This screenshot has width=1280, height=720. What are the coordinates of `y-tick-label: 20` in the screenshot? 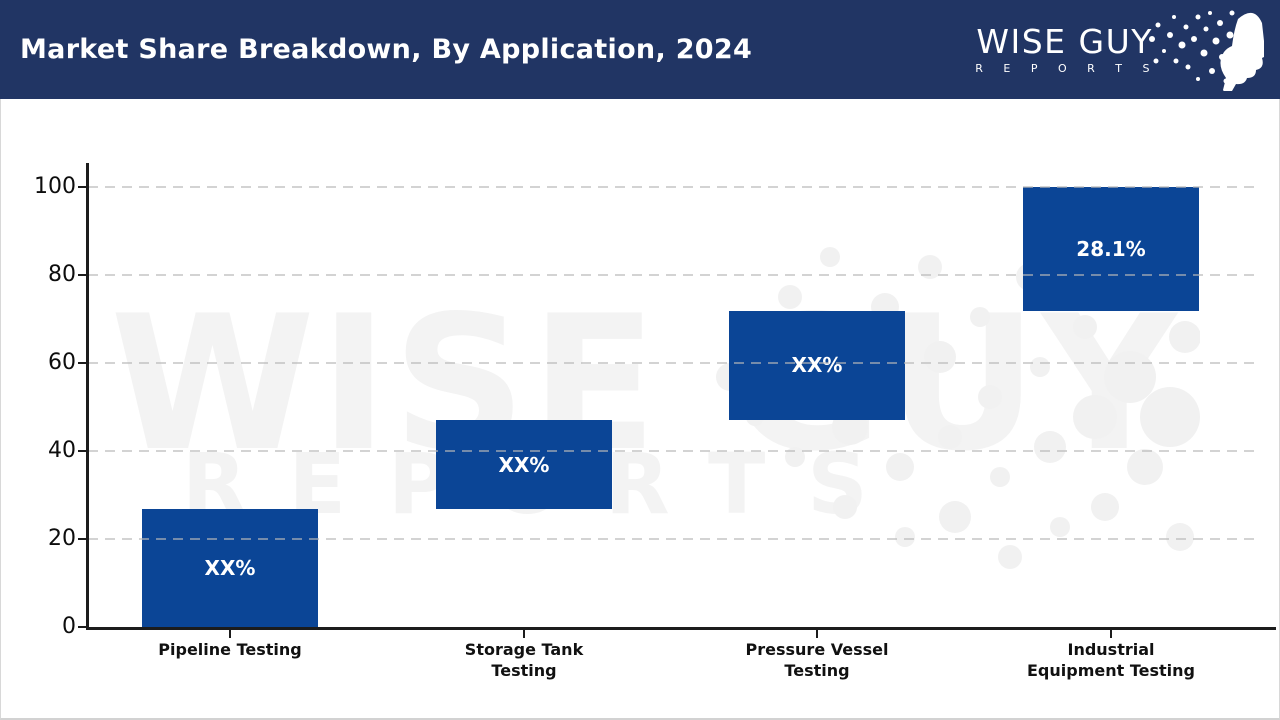 It's located at (62, 538).